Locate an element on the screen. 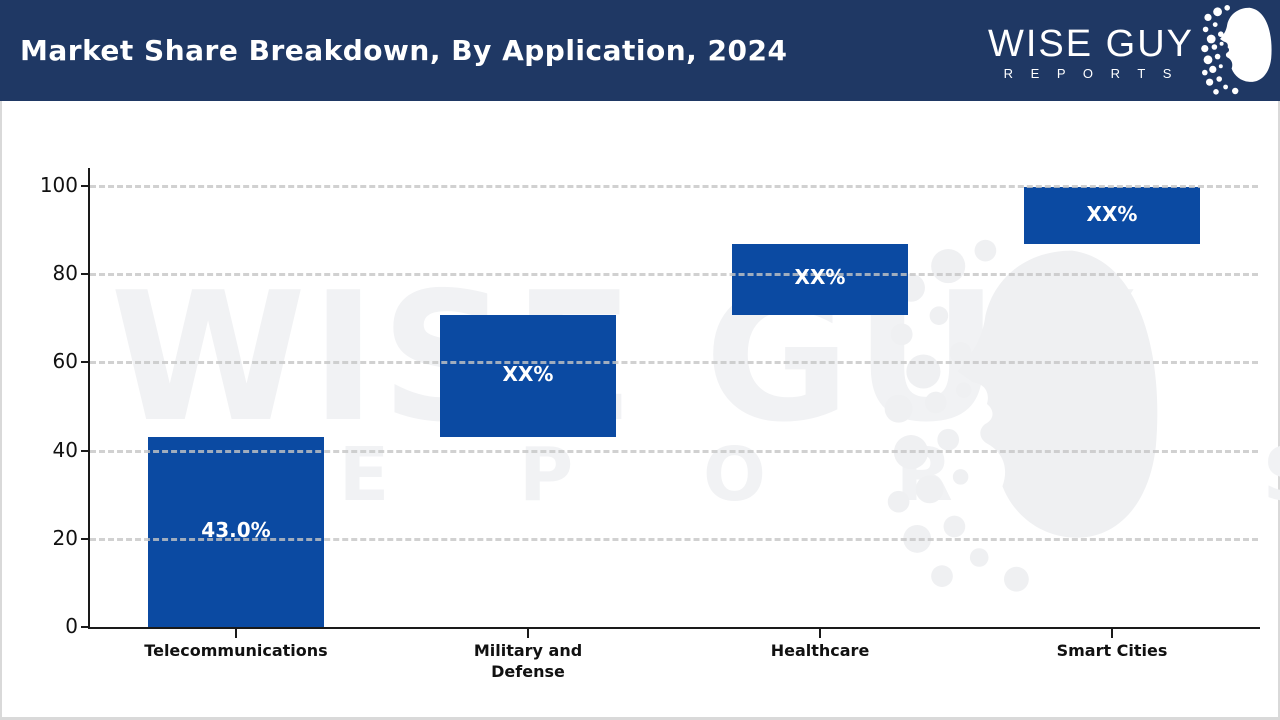 This screenshot has height=720, width=1280. wiseguy-logo: WISE GUY R E P O R T S is located at coordinates (1130, 50).